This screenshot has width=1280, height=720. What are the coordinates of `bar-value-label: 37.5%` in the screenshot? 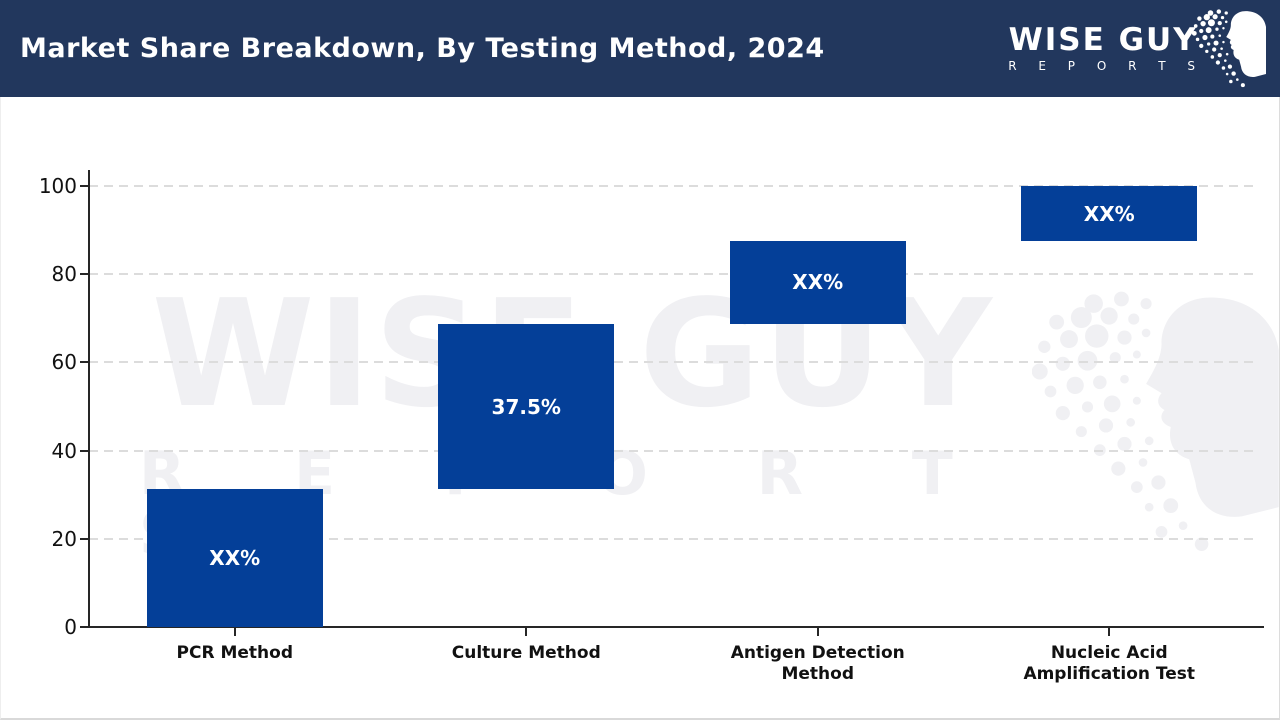 It's located at (526, 406).